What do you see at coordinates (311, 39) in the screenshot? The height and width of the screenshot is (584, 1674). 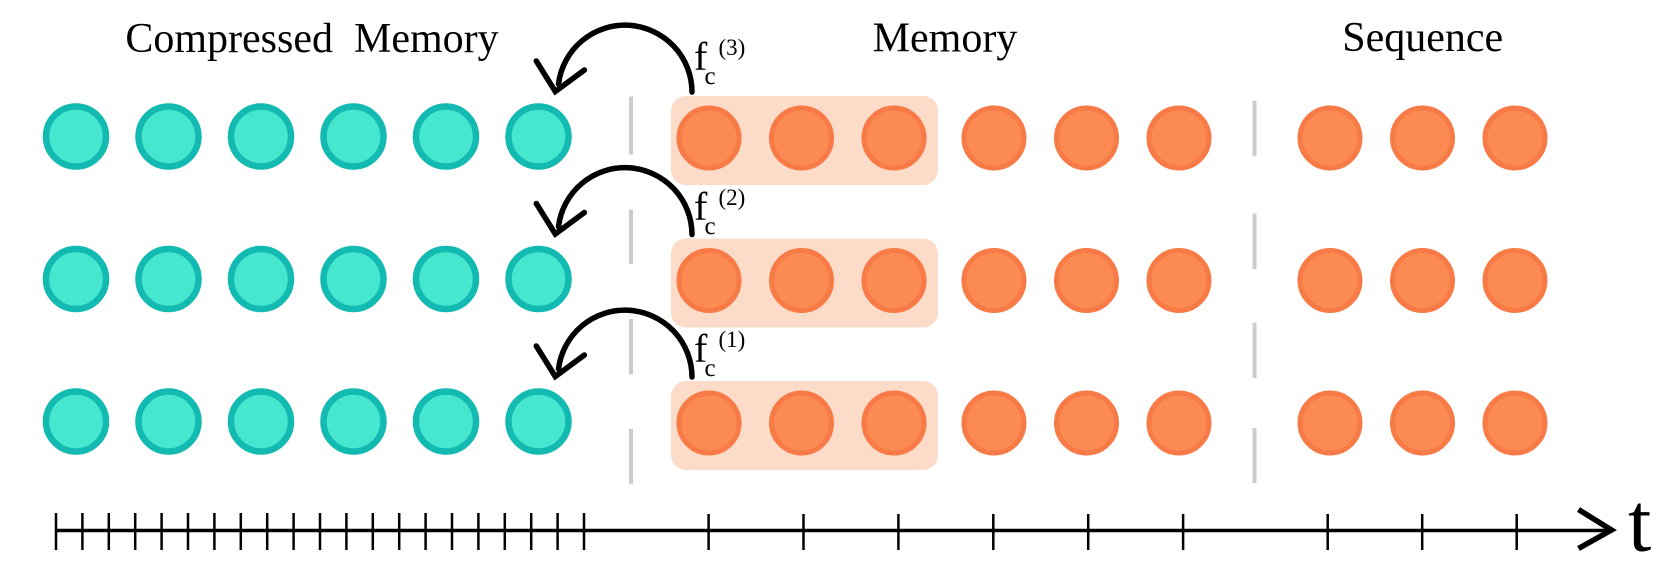 I see `svg-text: Compressed Memory` at bounding box center [311, 39].